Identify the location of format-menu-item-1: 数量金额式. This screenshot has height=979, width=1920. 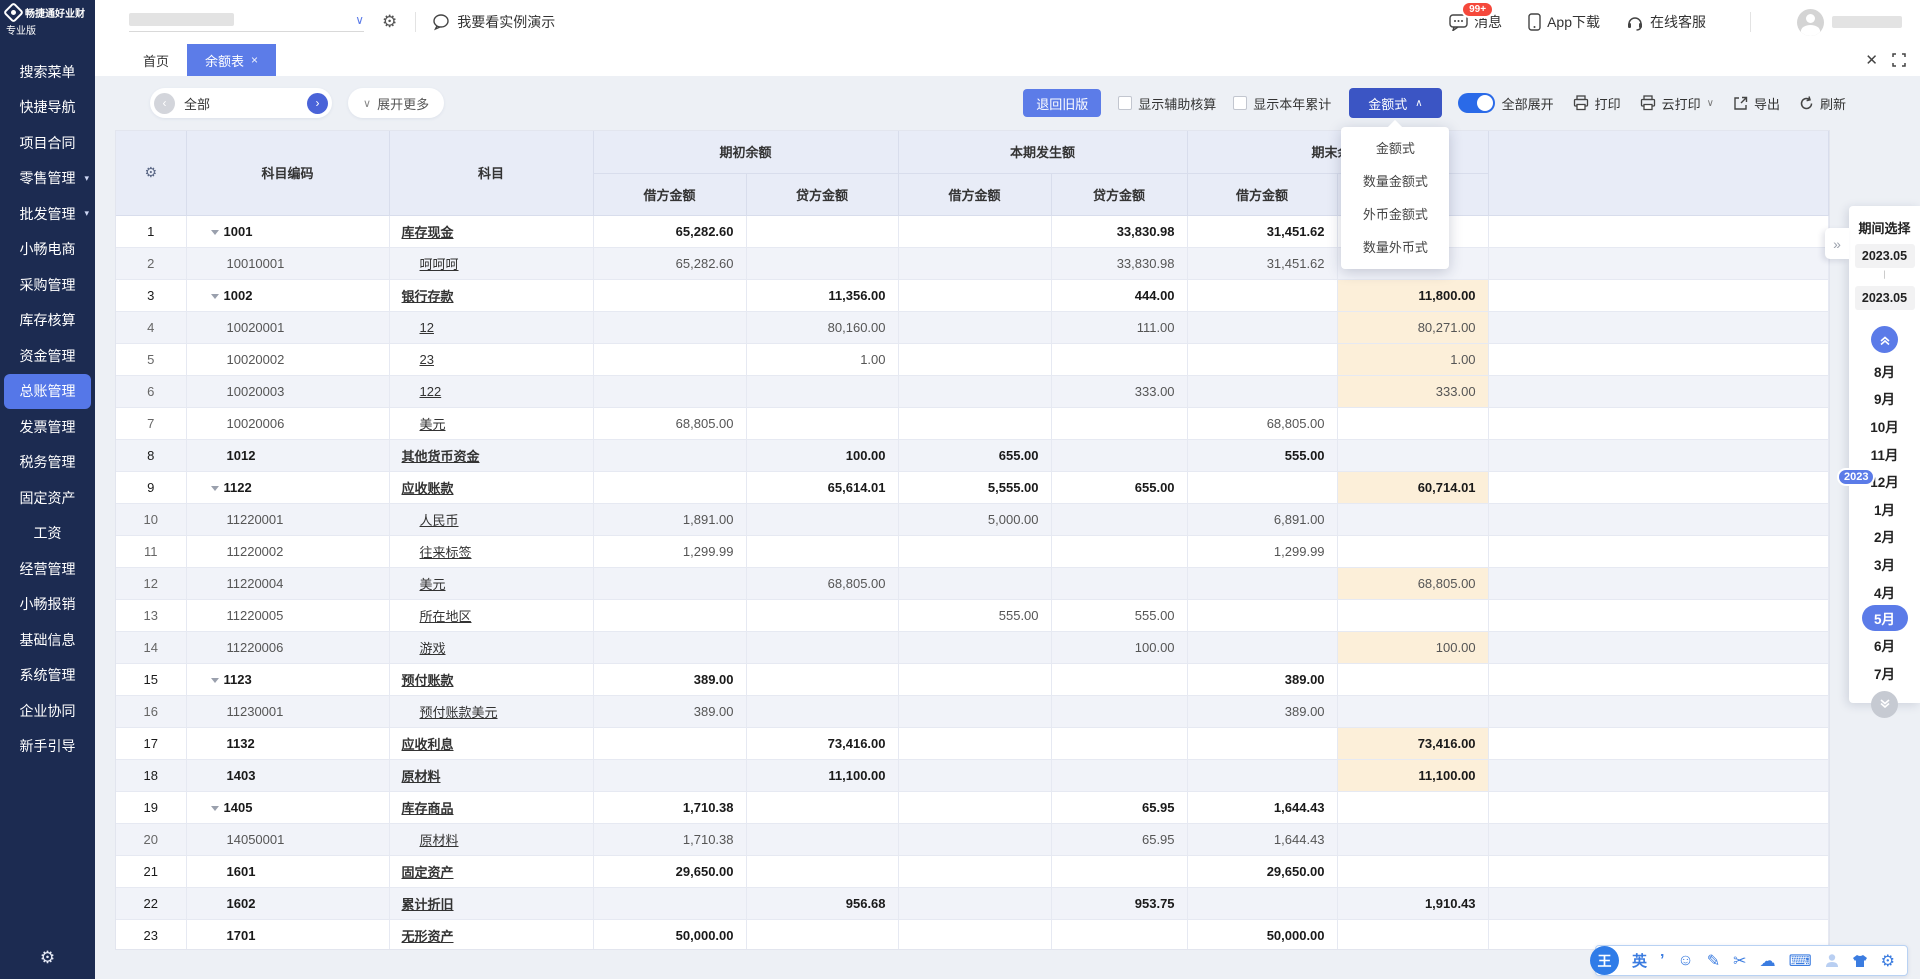
(1395, 181).